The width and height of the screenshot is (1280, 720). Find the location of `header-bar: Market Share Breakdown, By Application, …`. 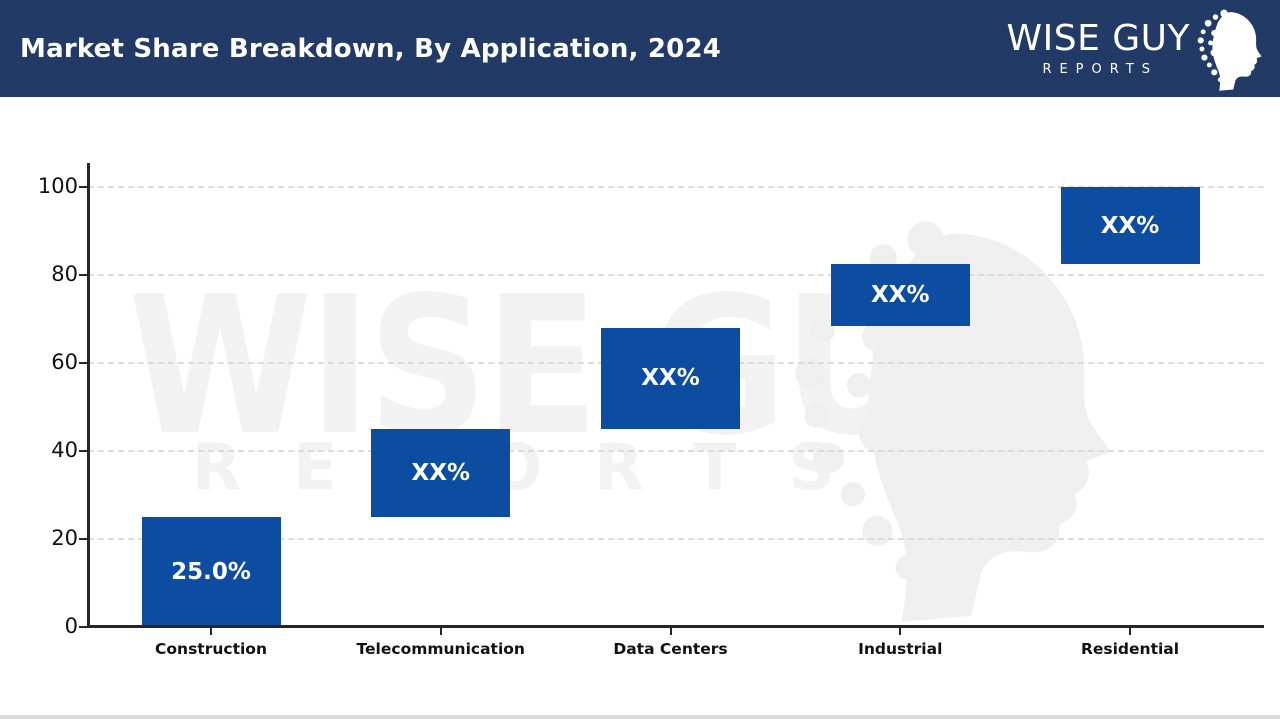

header-bar: Market Share Breakdown, By Application, … is located at coordinates (640, 48).